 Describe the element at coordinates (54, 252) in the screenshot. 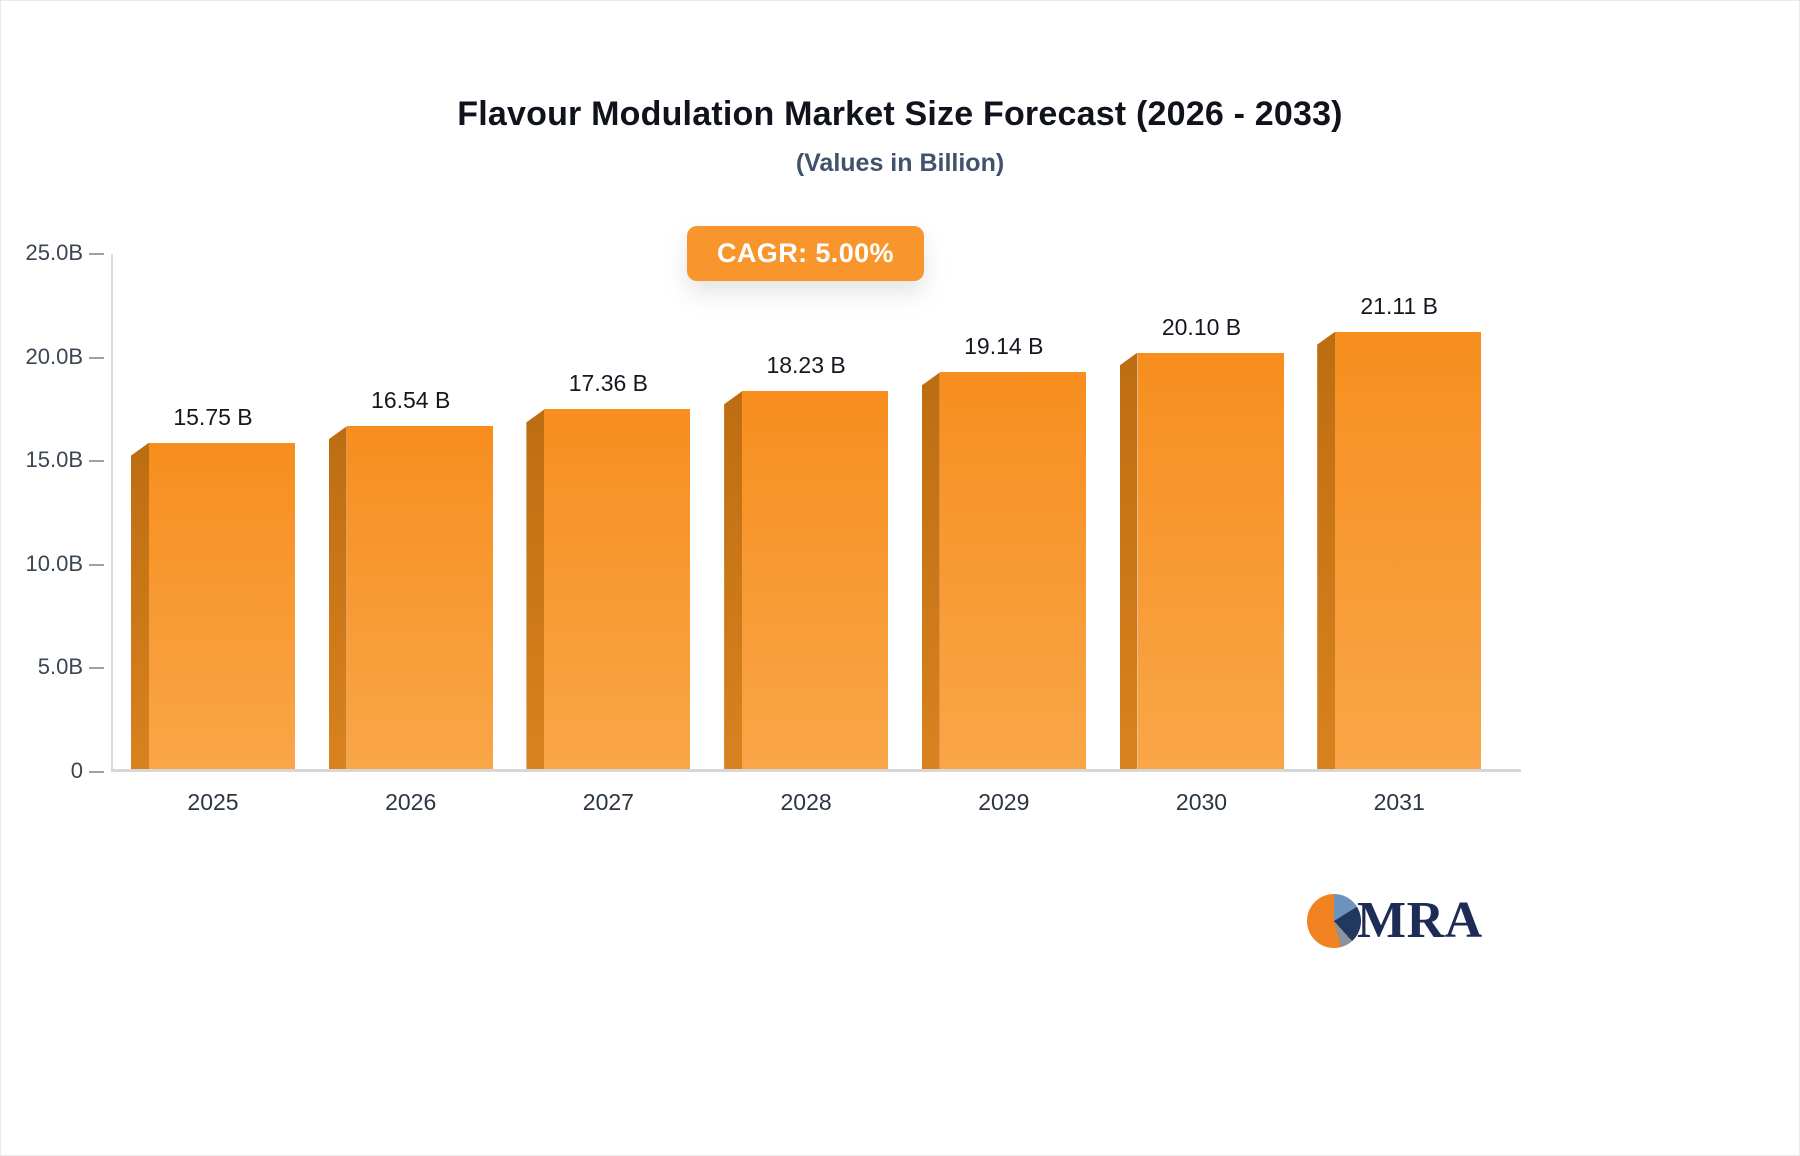

I see `y-tick-label: 25.0B` at that location.